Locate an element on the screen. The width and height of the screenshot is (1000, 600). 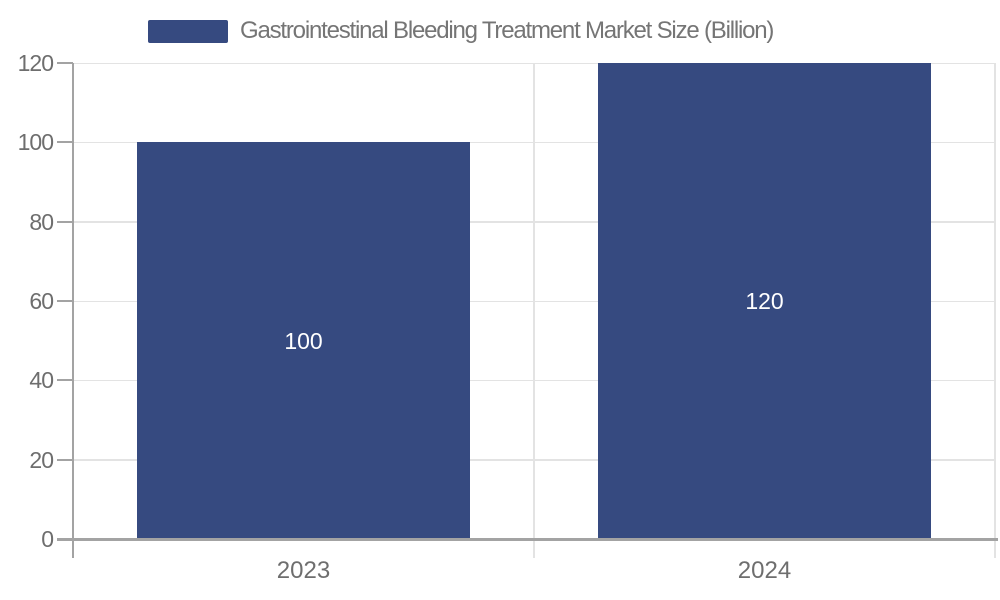
y-tick-label: 0 is located at coordinates (47, 539).